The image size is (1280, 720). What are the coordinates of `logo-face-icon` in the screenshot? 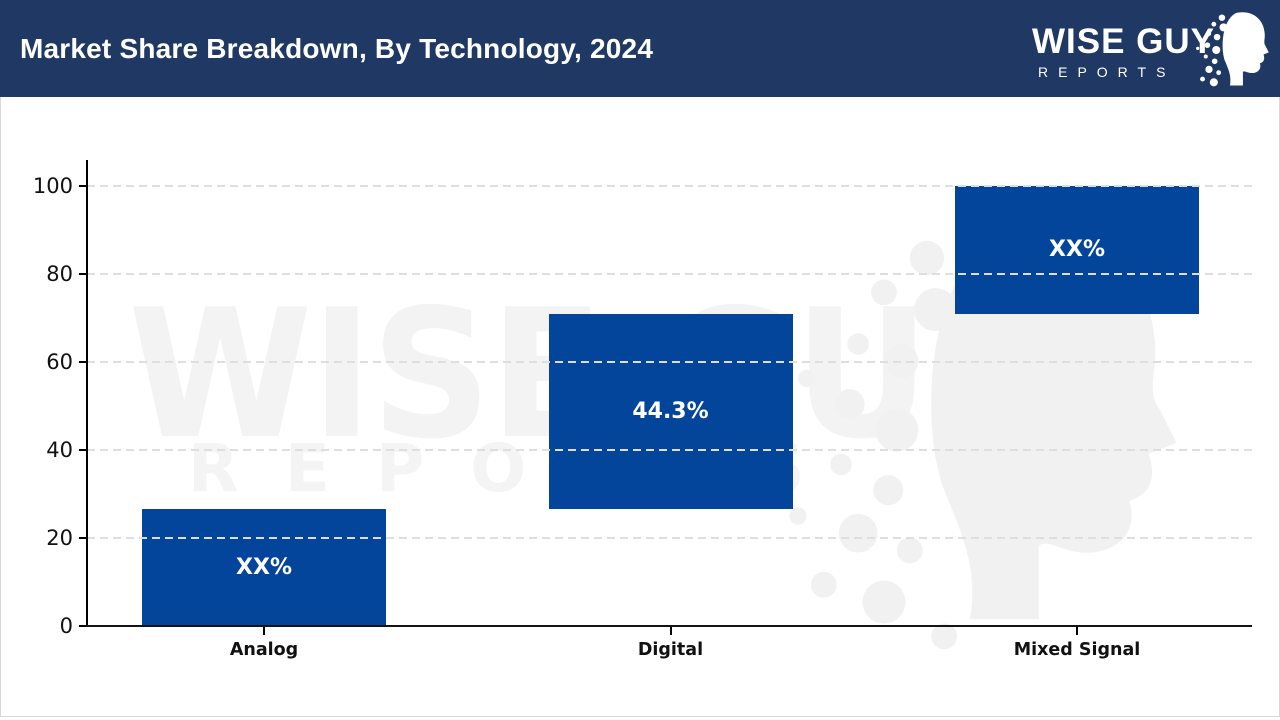 It's located at (1232, 49).